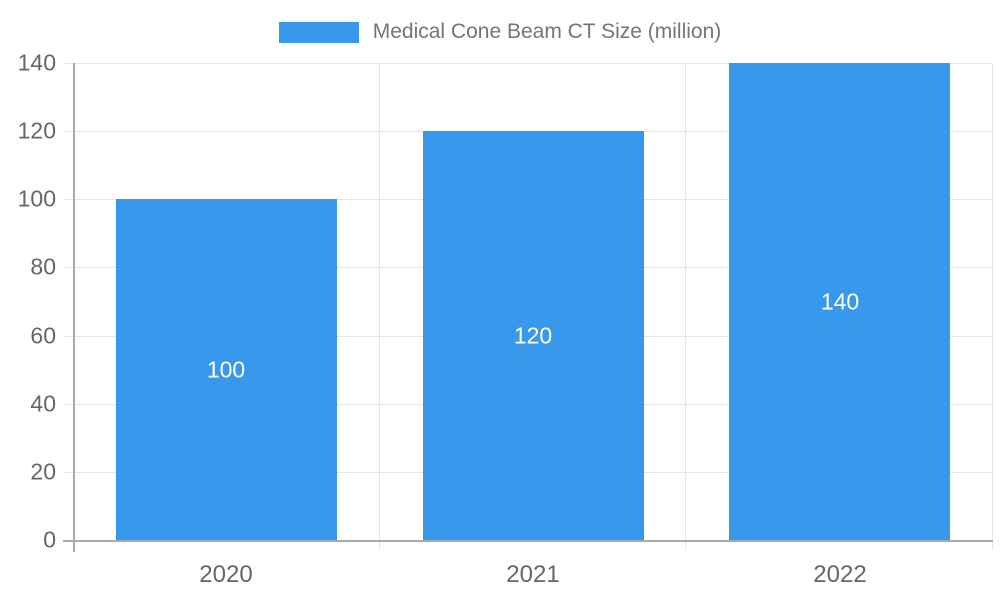  I want to click on x-tick-label: 2021, so click(533, 574).